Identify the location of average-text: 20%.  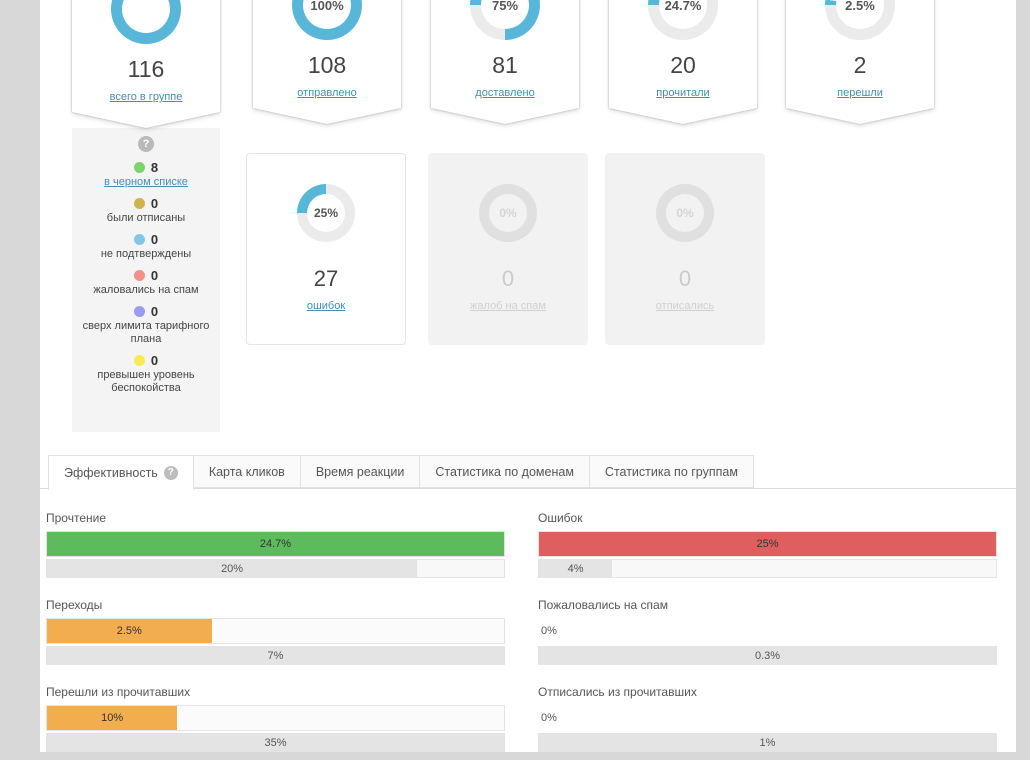
(232, 568).